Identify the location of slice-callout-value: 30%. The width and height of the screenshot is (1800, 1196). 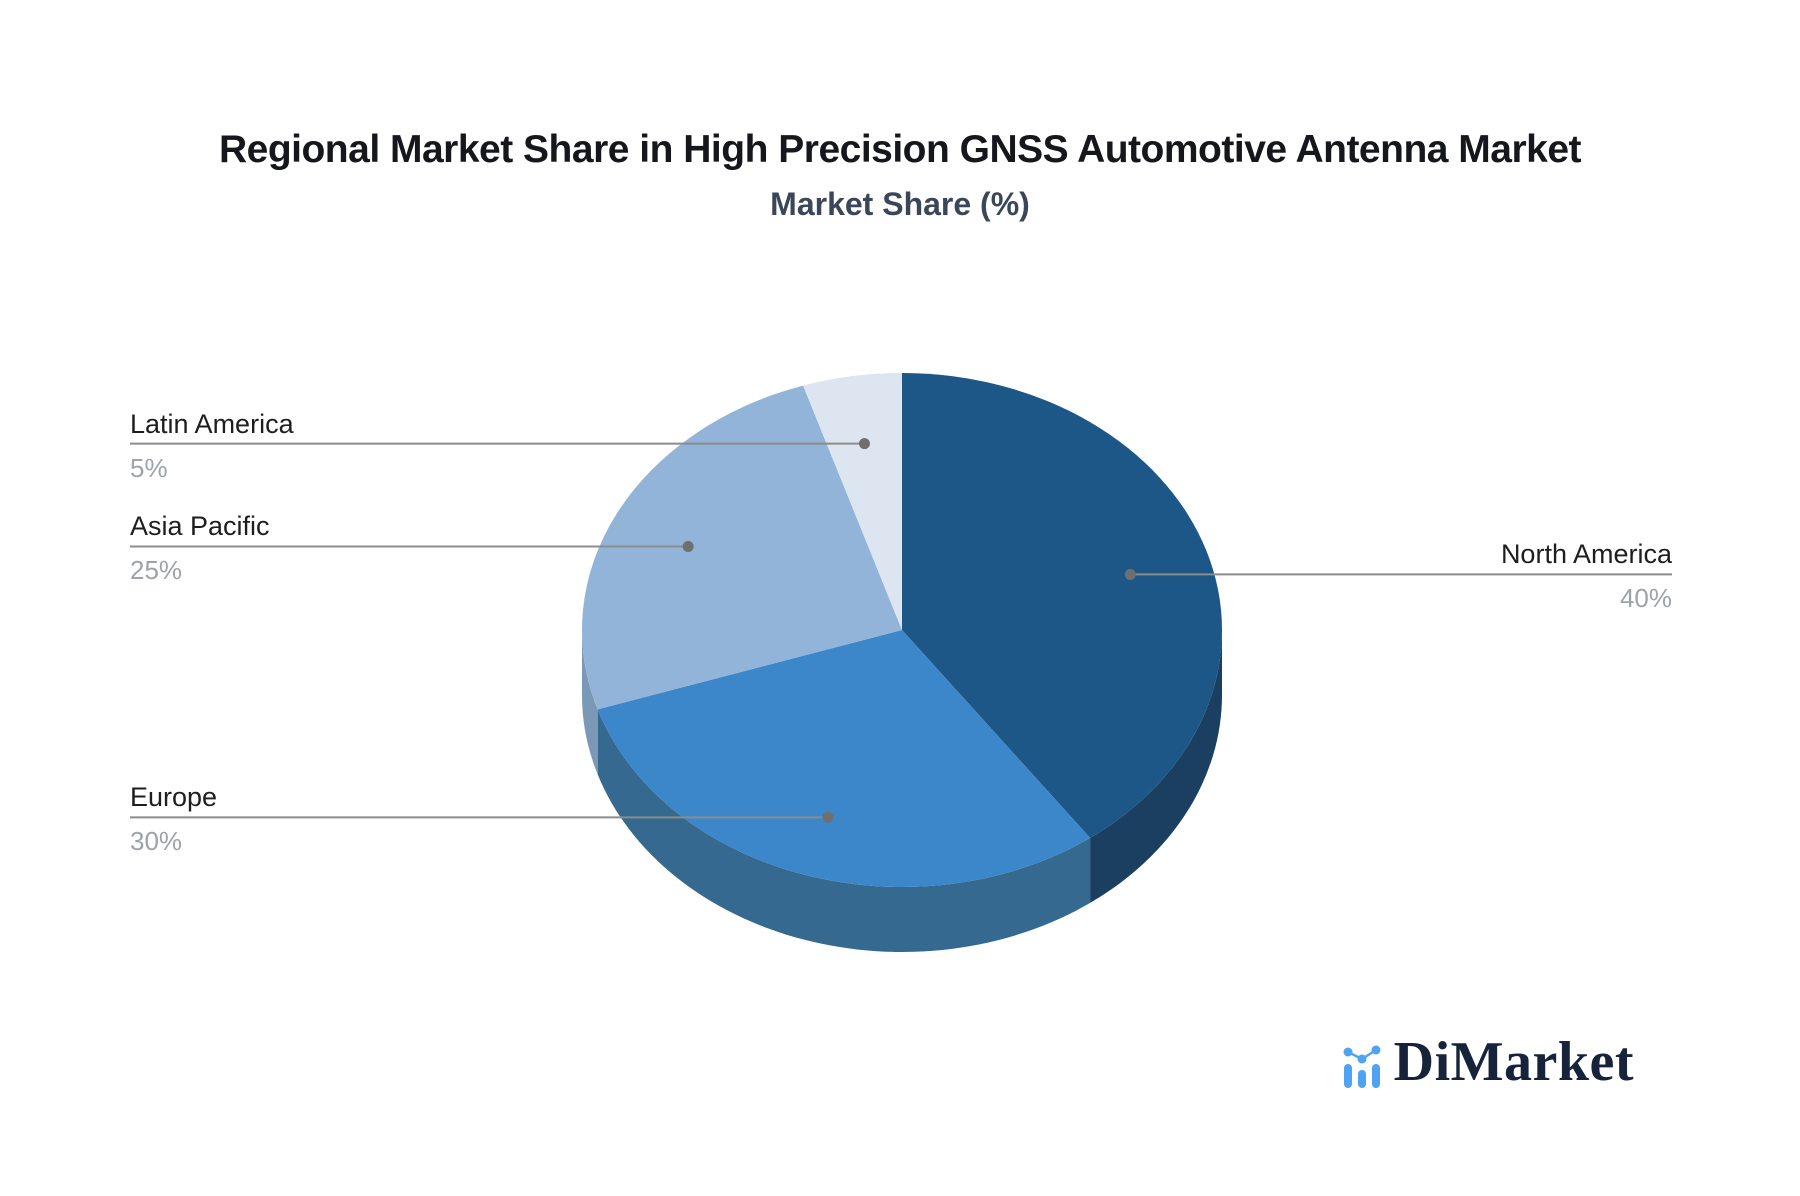
(156, 841).